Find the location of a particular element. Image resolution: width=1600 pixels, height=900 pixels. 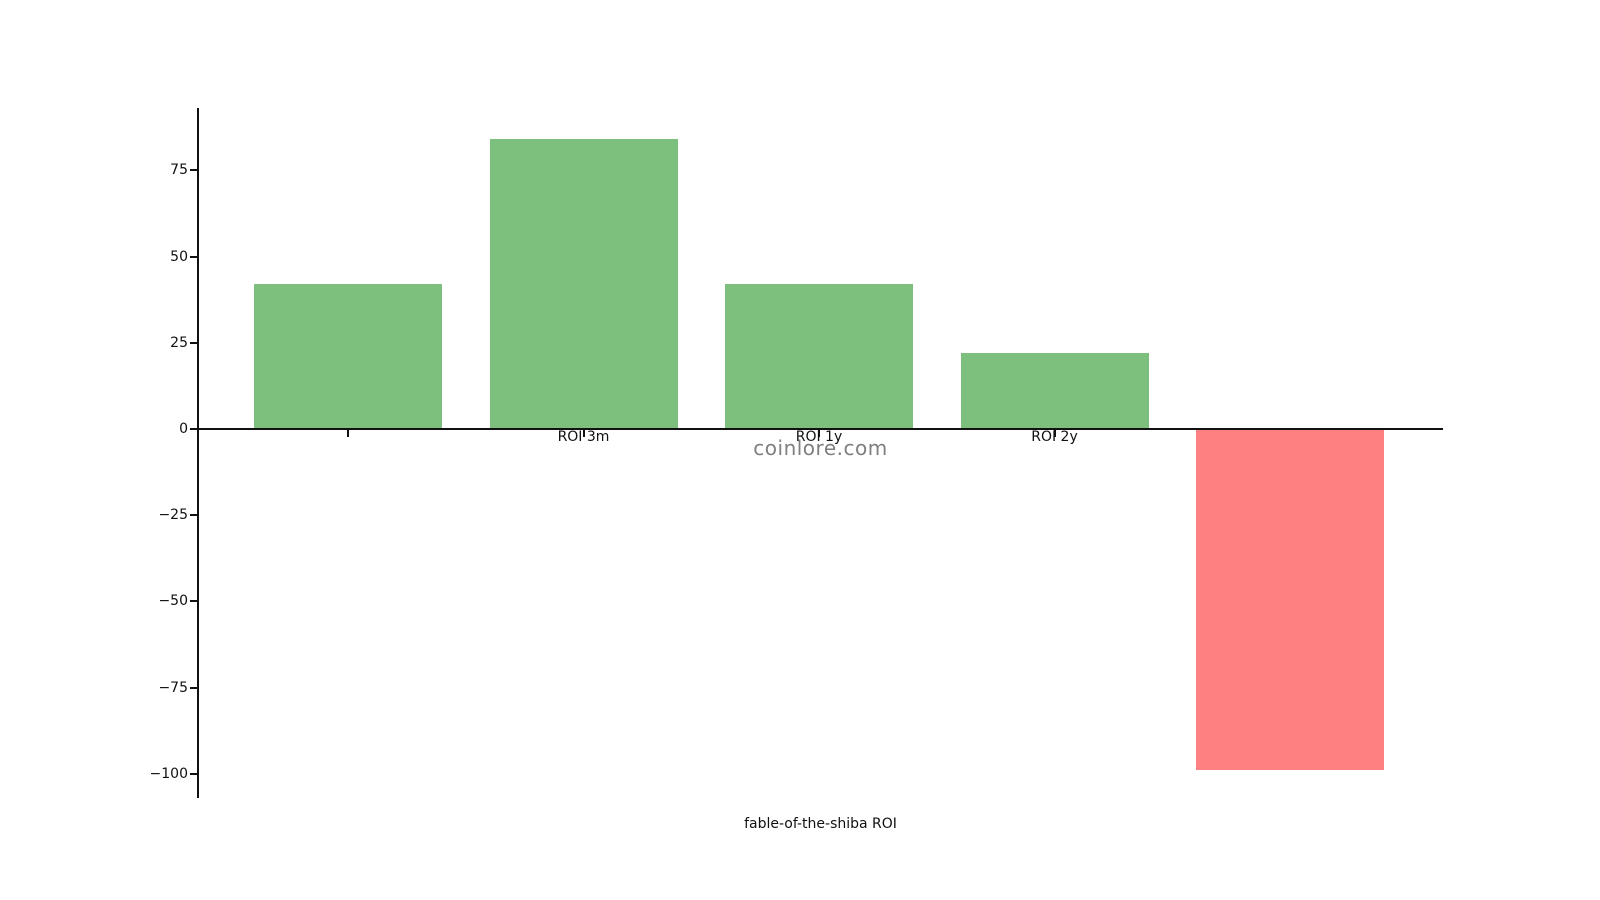

bar-roi-3m is located at coordinates (583, 284).